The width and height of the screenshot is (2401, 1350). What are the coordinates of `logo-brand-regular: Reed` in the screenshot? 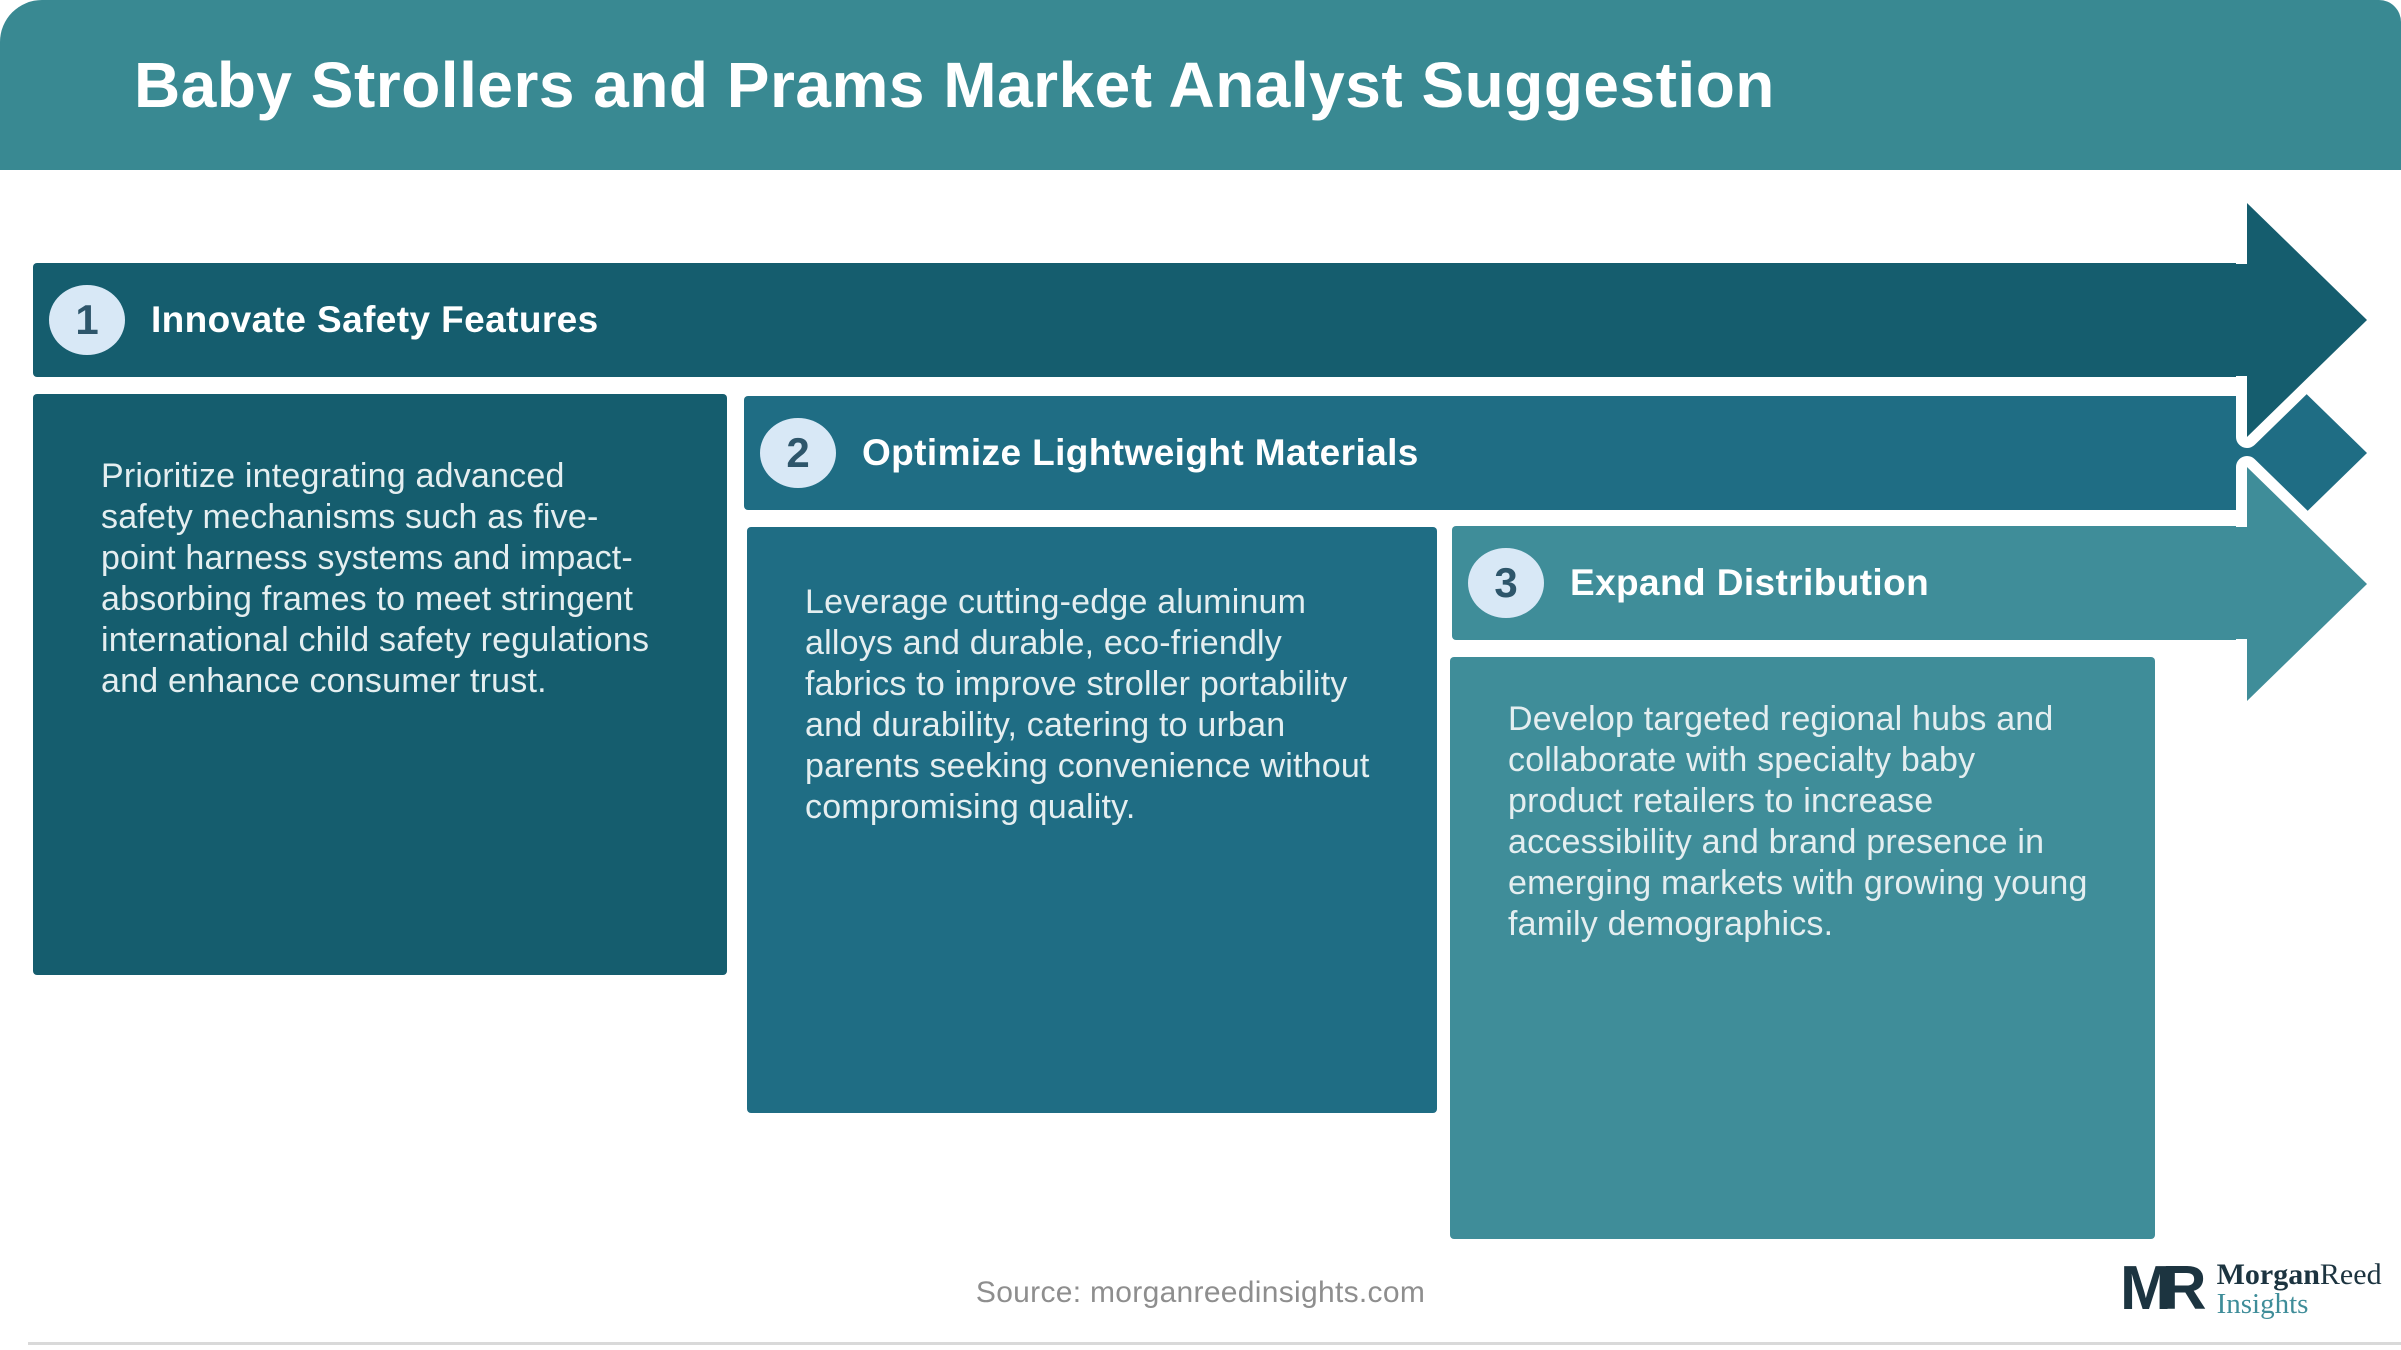 It's located at (2350, 1274).